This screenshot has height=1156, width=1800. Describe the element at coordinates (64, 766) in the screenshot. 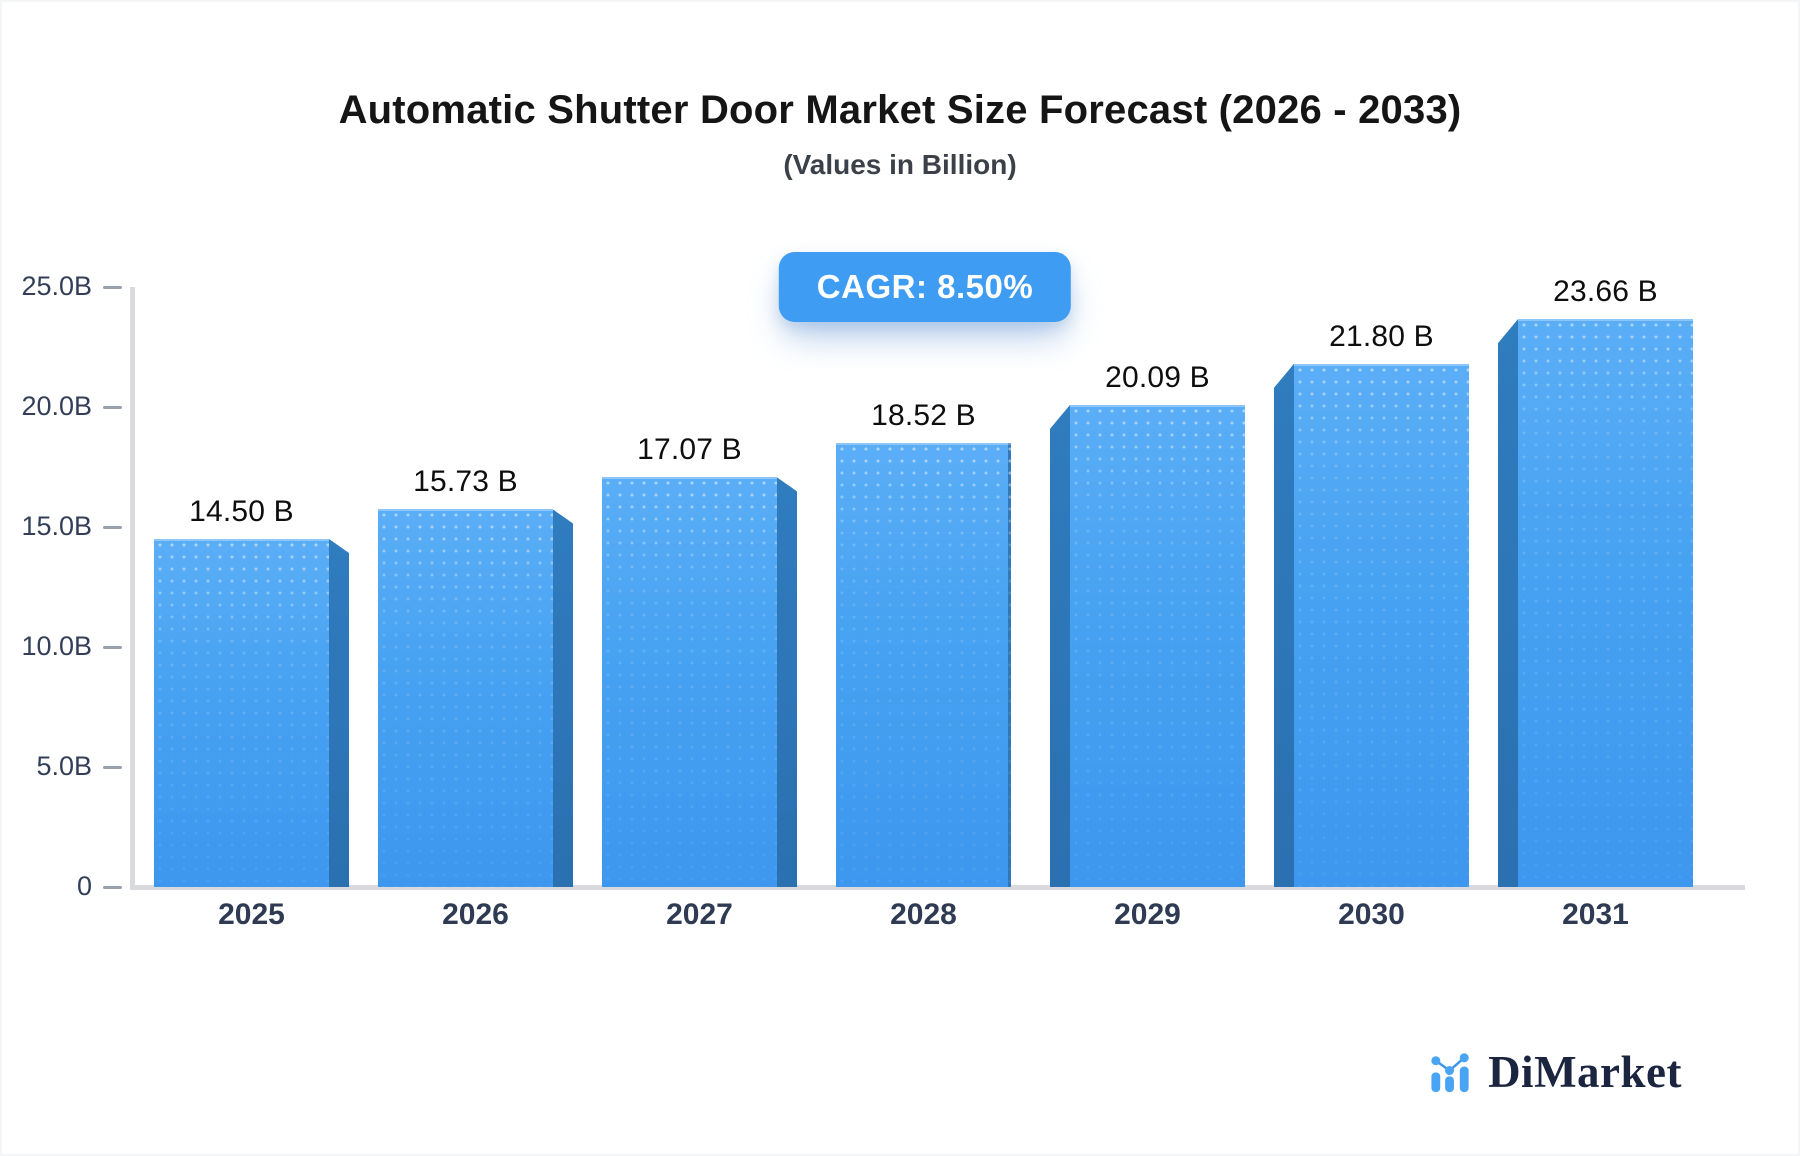

I see `y-axis-label: 5.0B` at that location.